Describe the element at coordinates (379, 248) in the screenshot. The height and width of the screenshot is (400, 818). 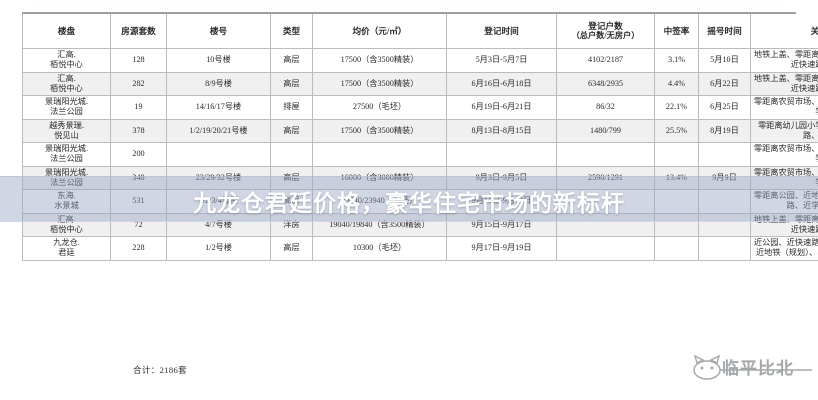
I see `cell-price: 10300（毛坯）` at that location.